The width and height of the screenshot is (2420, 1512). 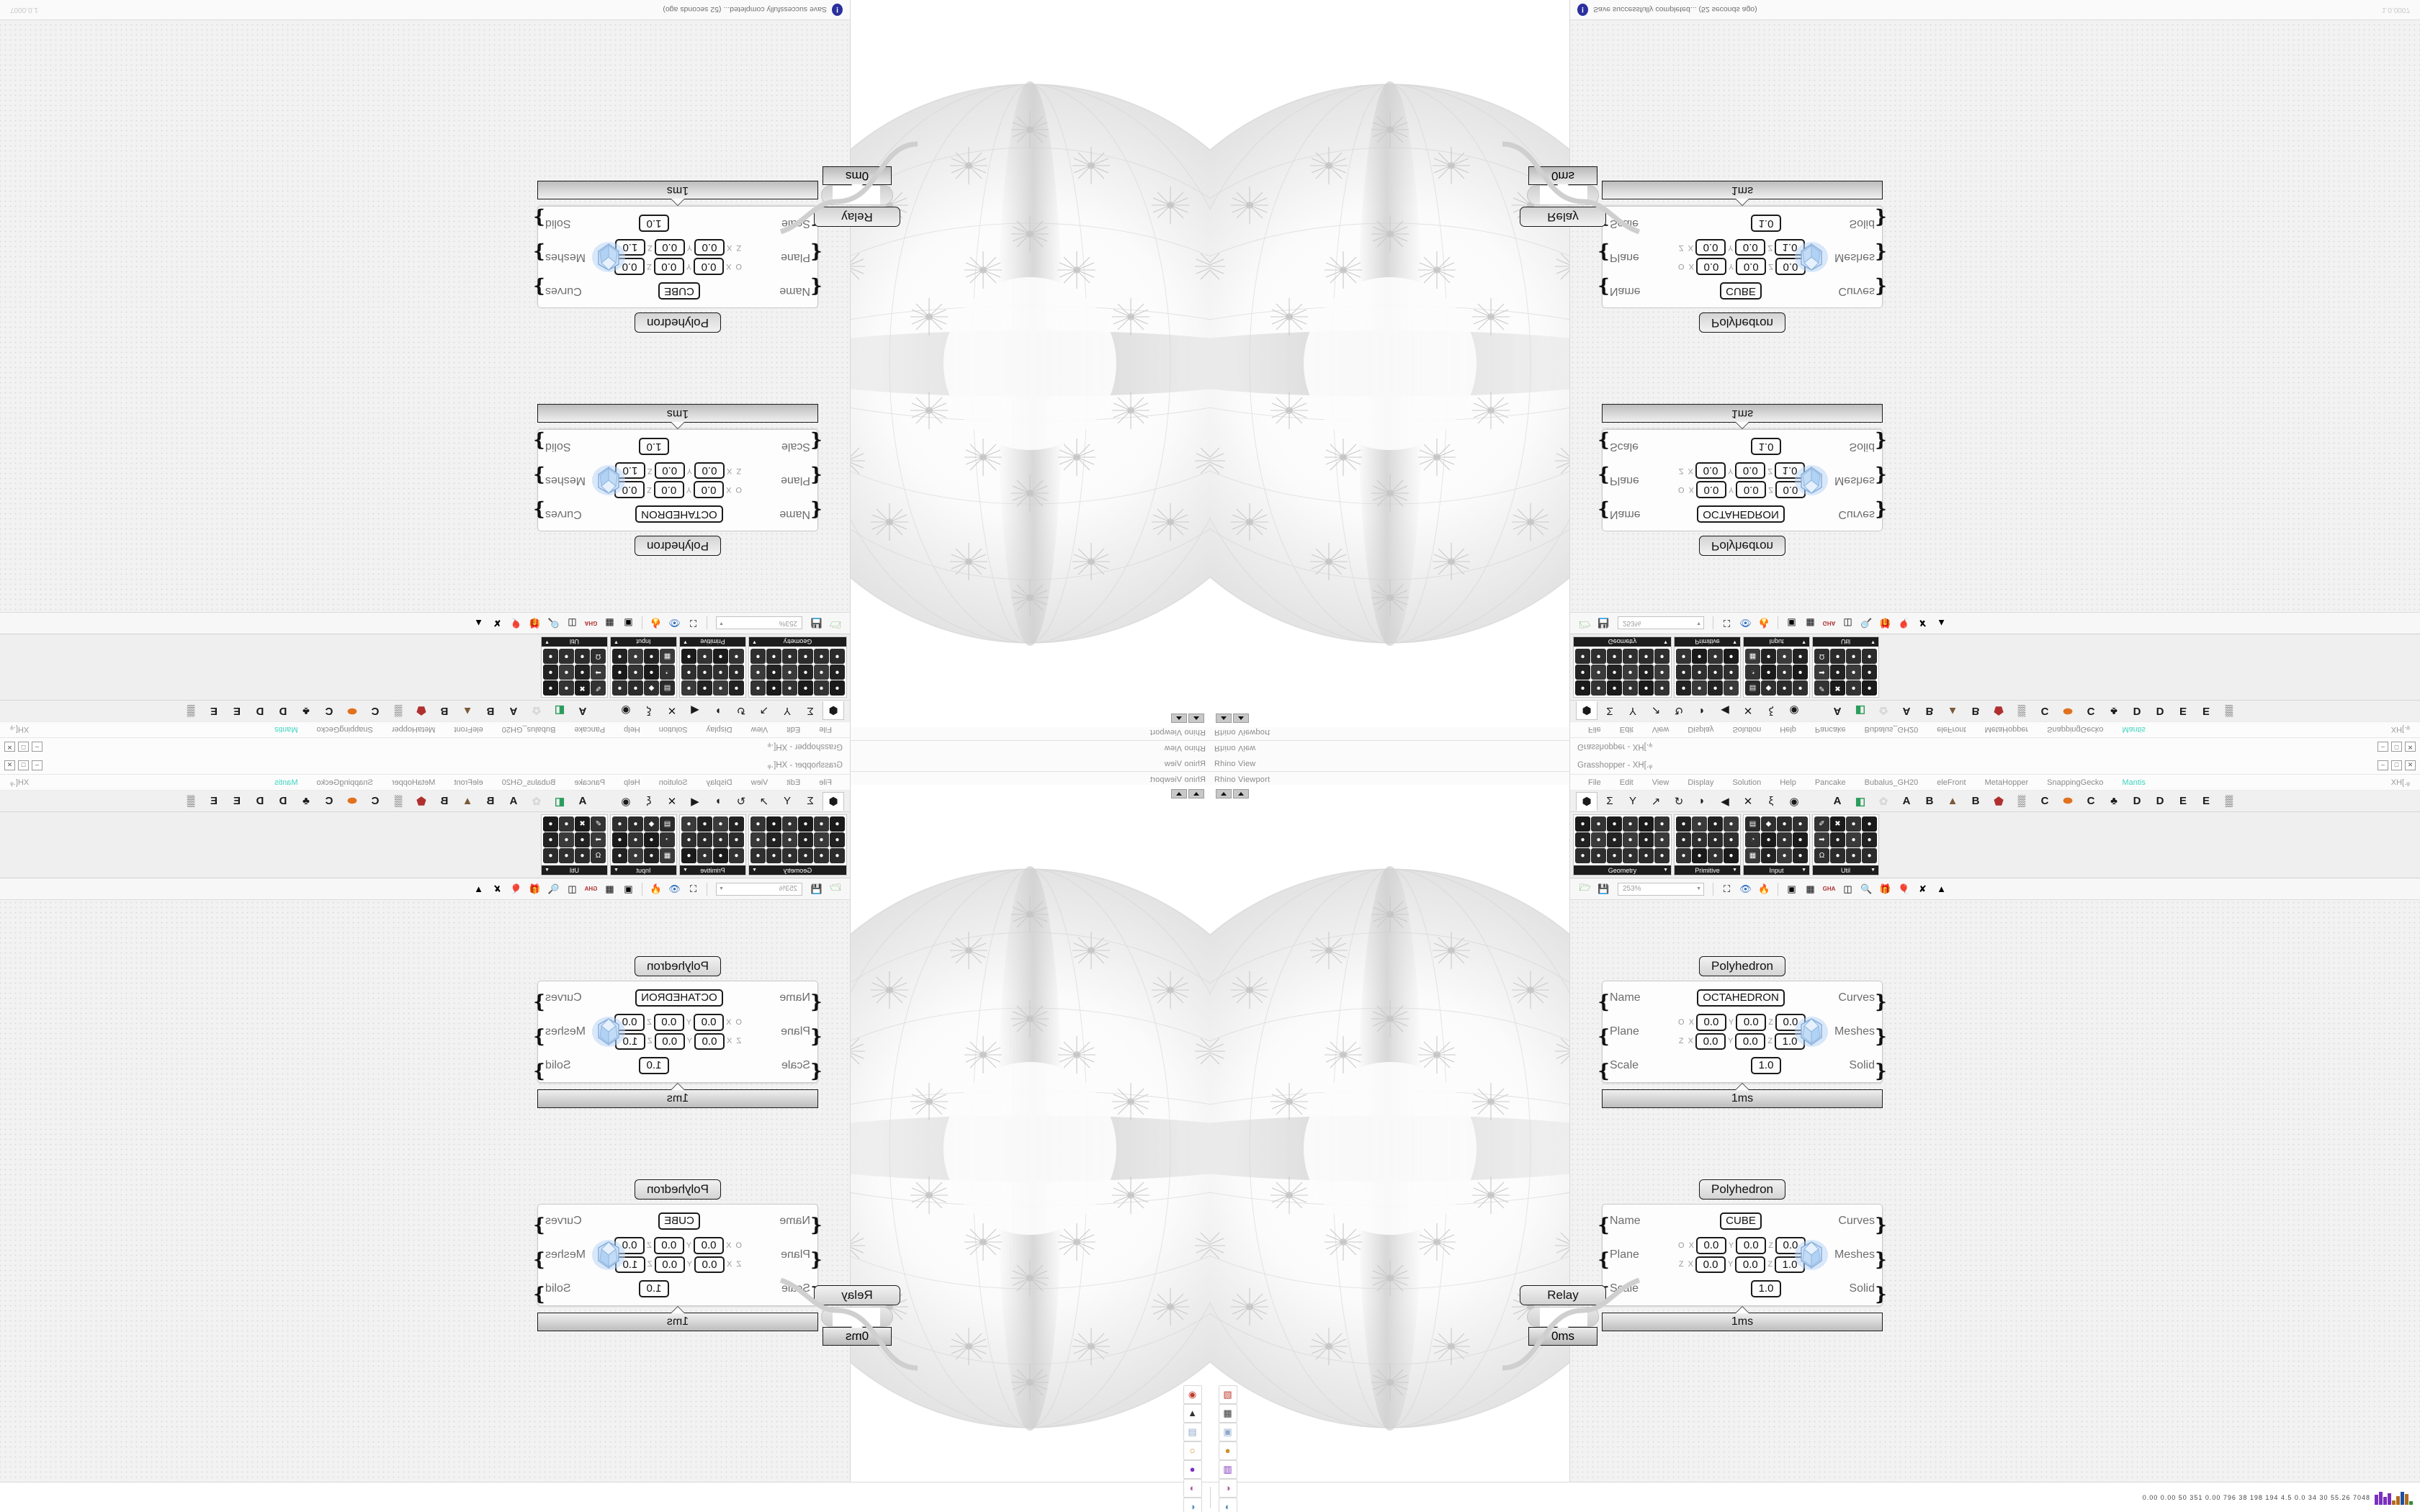 I want to click on palette-icon-0-5: ●, so click(x=821, y=855).